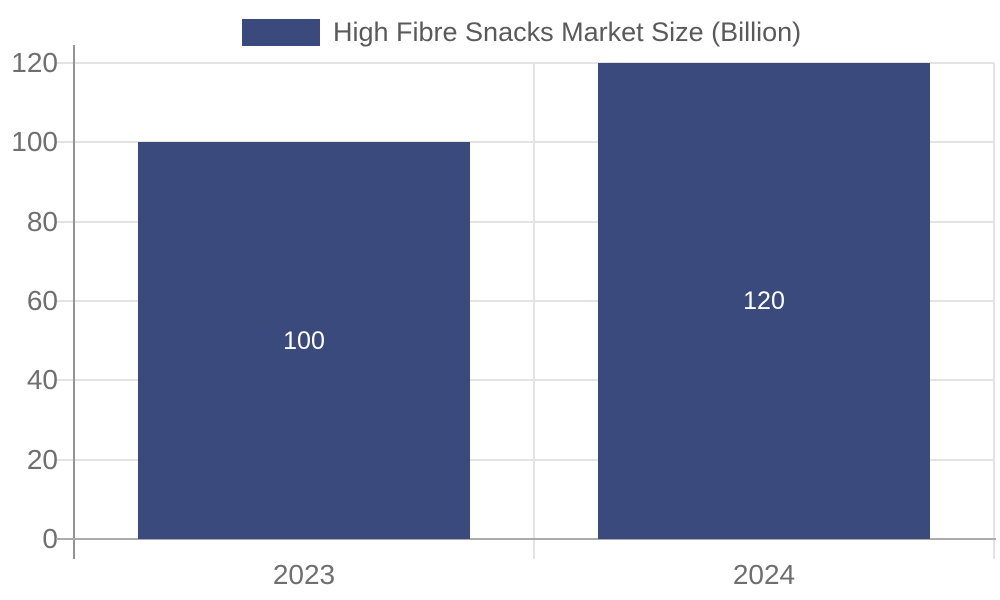  I want to click on y-axis-tick-label: 60, so click(42, 300).